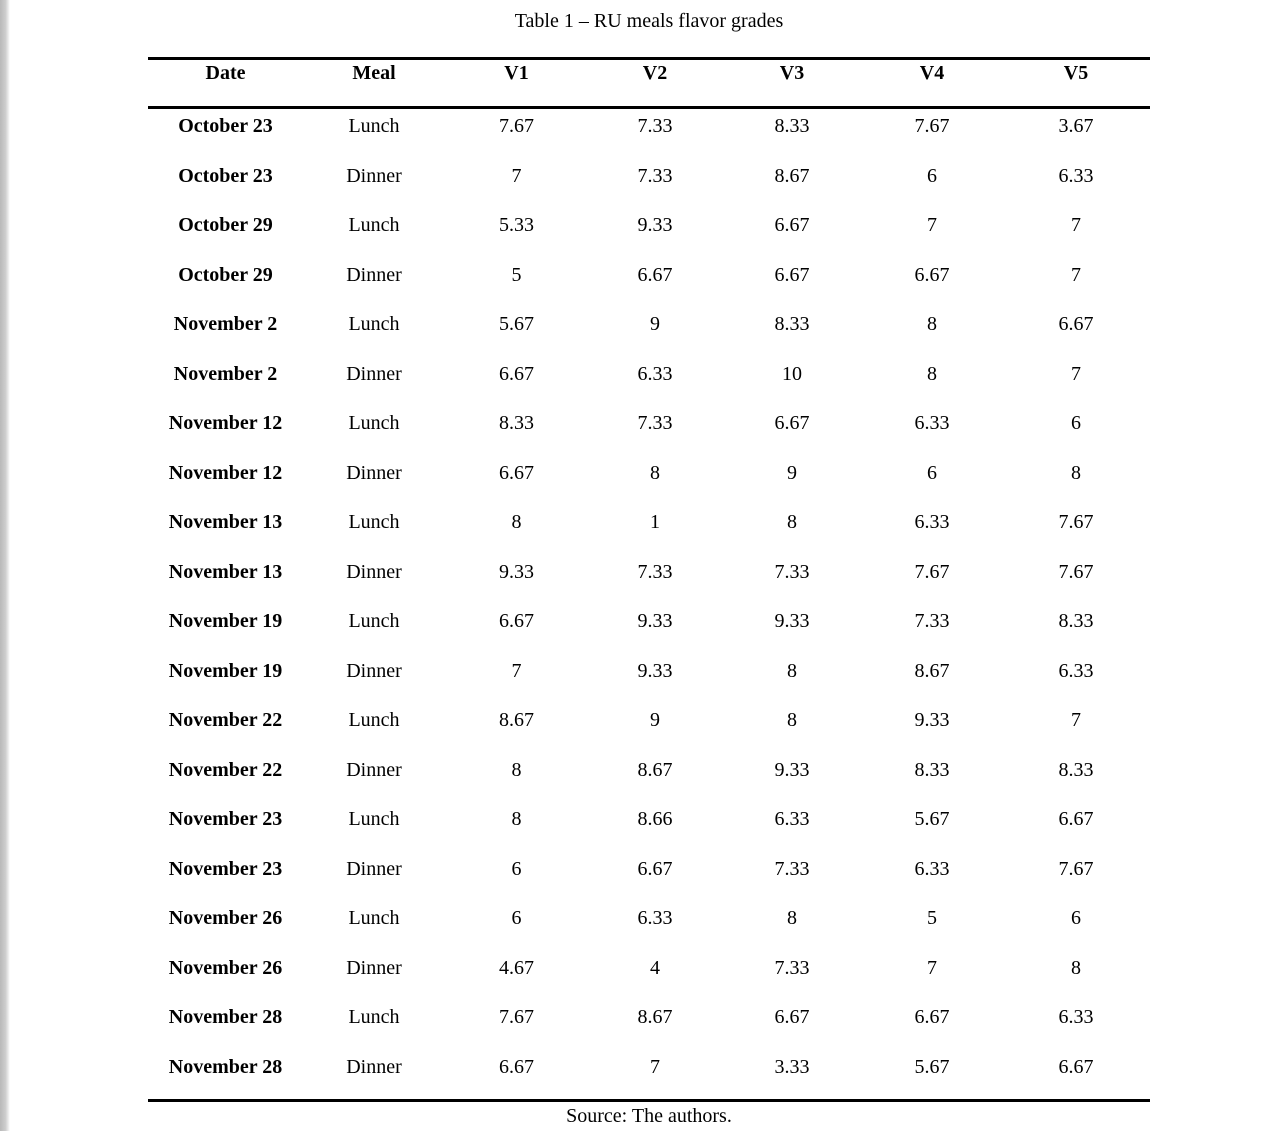  What do you see at coordinates (516, 83) in the screenshot?
I see `header-v1: V1` at bounding box center [516, 83].